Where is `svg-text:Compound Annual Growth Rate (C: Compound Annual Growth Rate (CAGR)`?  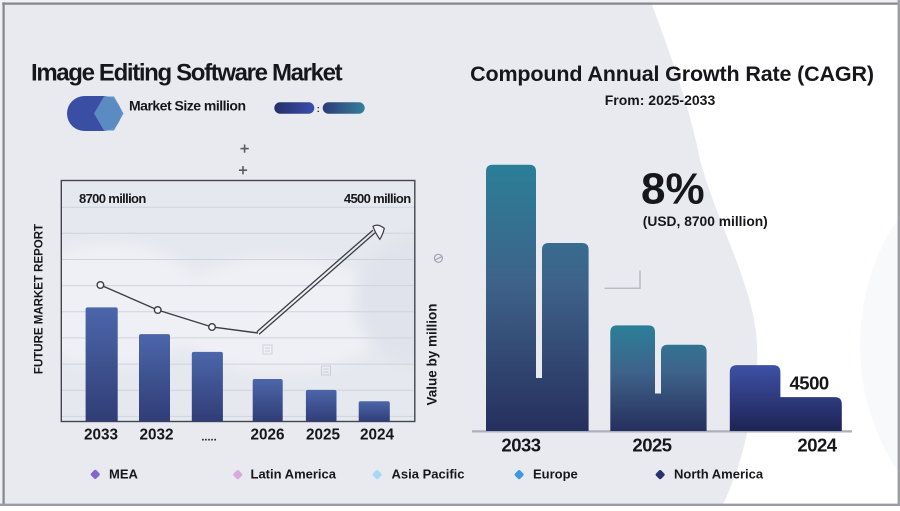
svg-text:Compound Annual Growth Rate (C: Compound Annual Growth Rate (CAGR) is located at coordinates (672, 74).